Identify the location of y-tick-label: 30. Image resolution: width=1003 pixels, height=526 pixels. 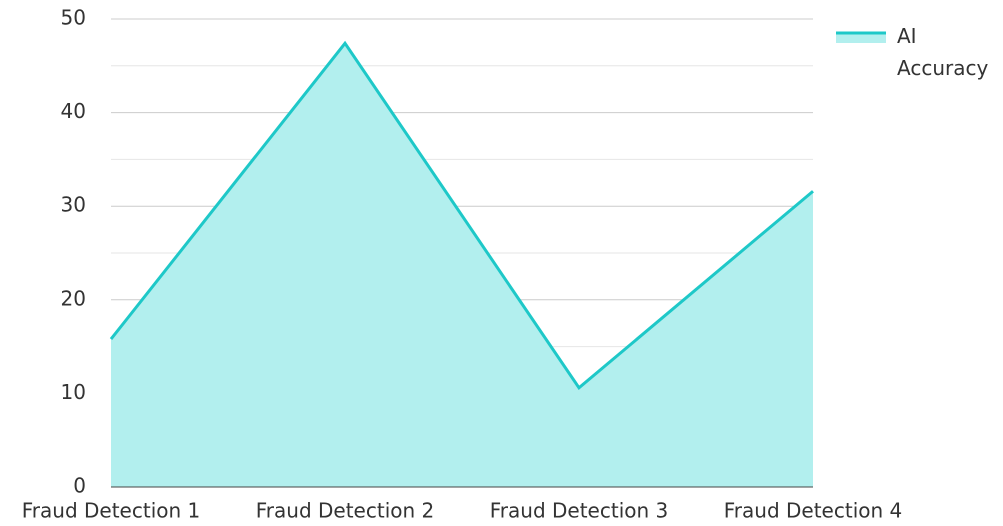
(73, 205).